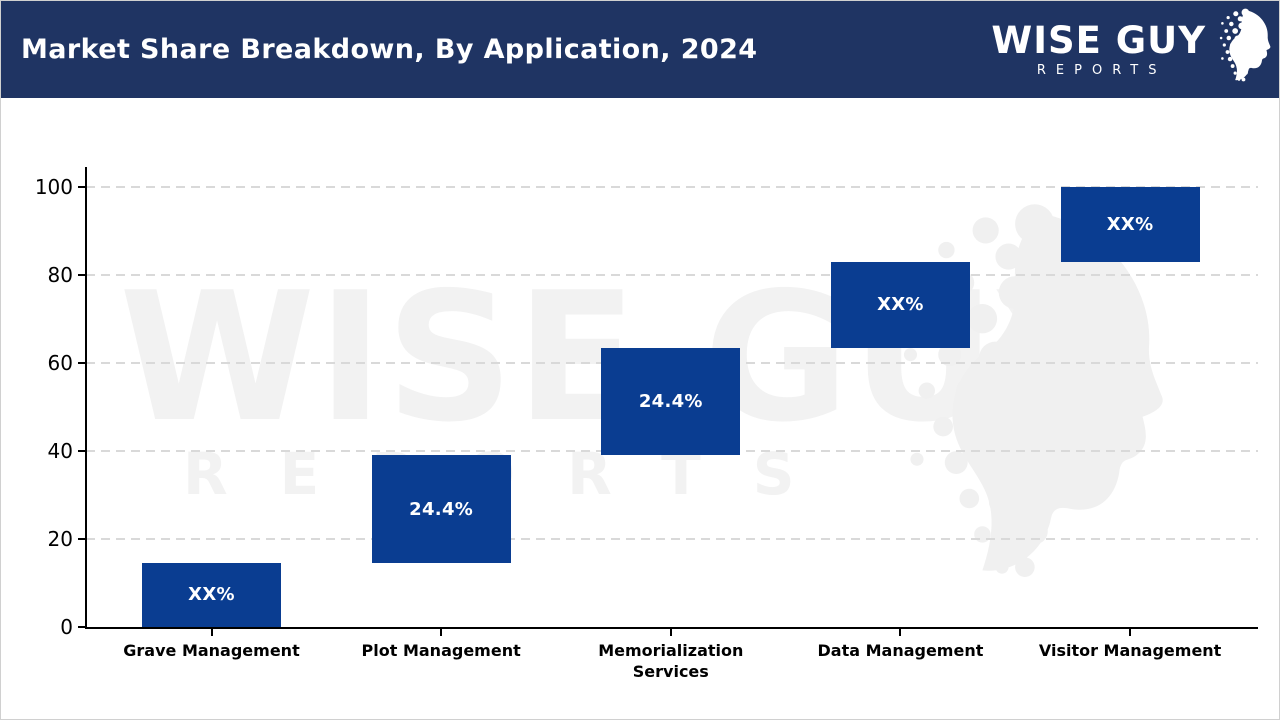  Describe the element at coordinates (441, 632) in the screenshot. I see `x-tick-mark-plot-management` at that location.